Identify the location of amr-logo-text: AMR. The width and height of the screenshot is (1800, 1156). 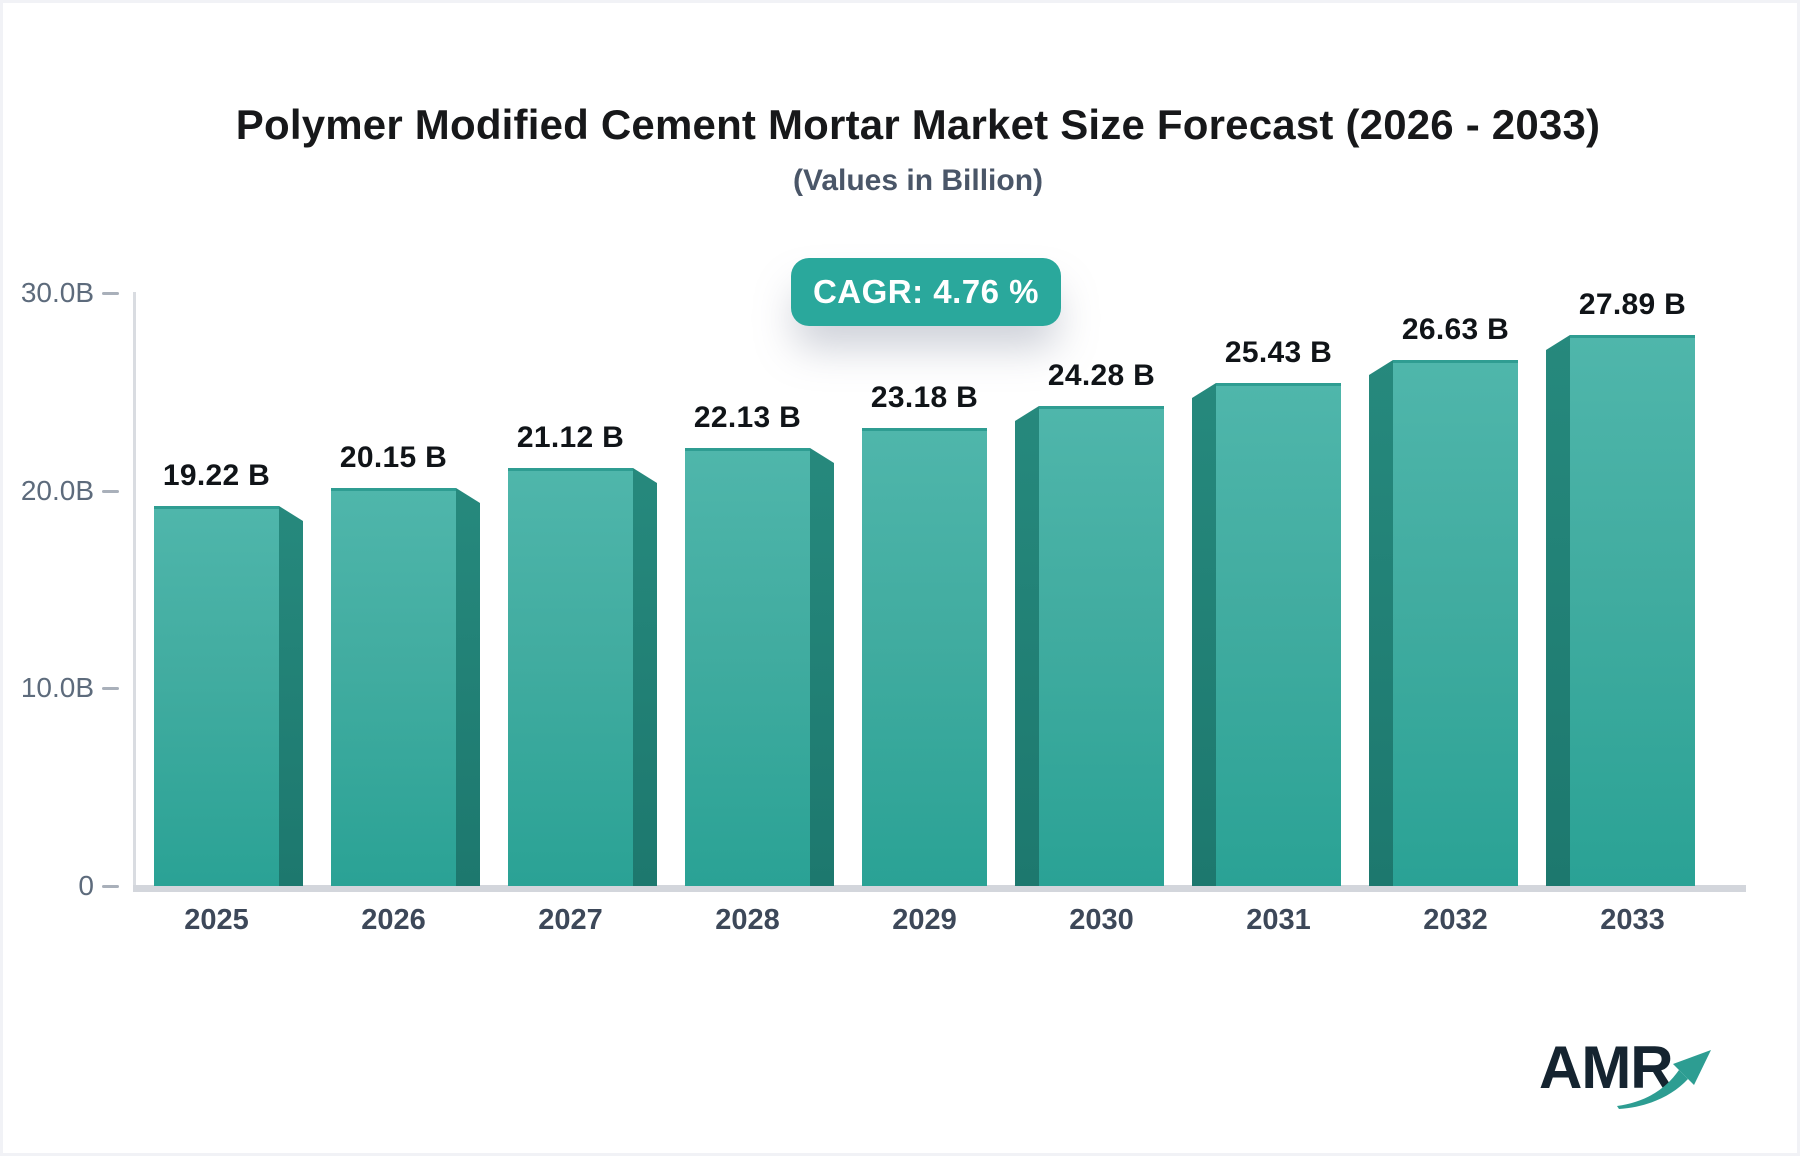
(1606, 1067).